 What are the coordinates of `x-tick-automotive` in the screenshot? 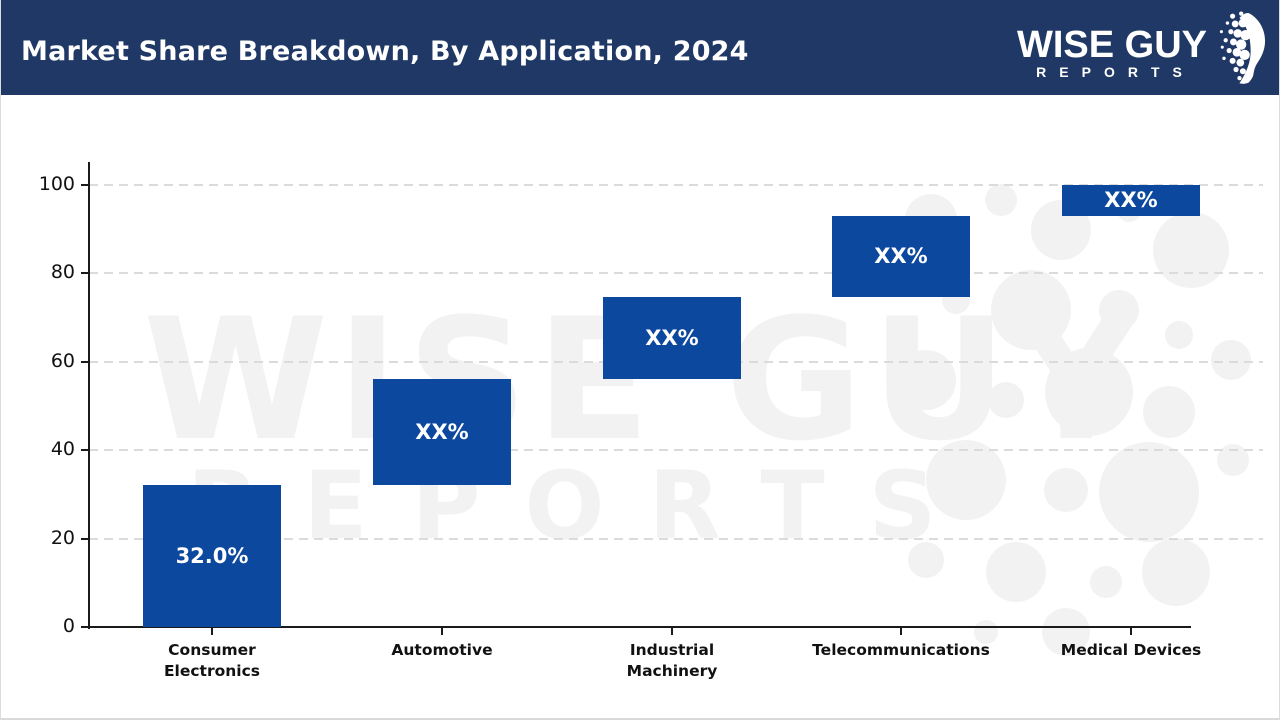 It's located at (442, 631).